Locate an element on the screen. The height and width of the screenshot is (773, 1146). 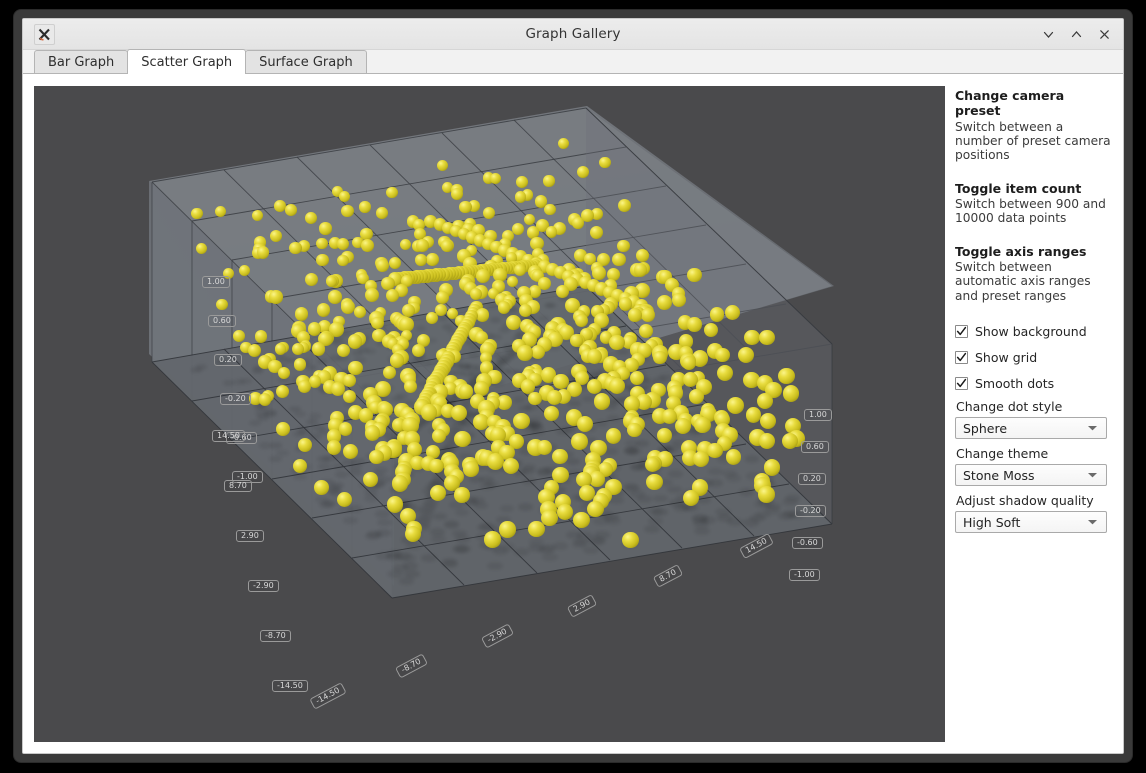
checkmark-icon is located at coordinates (961, 331).